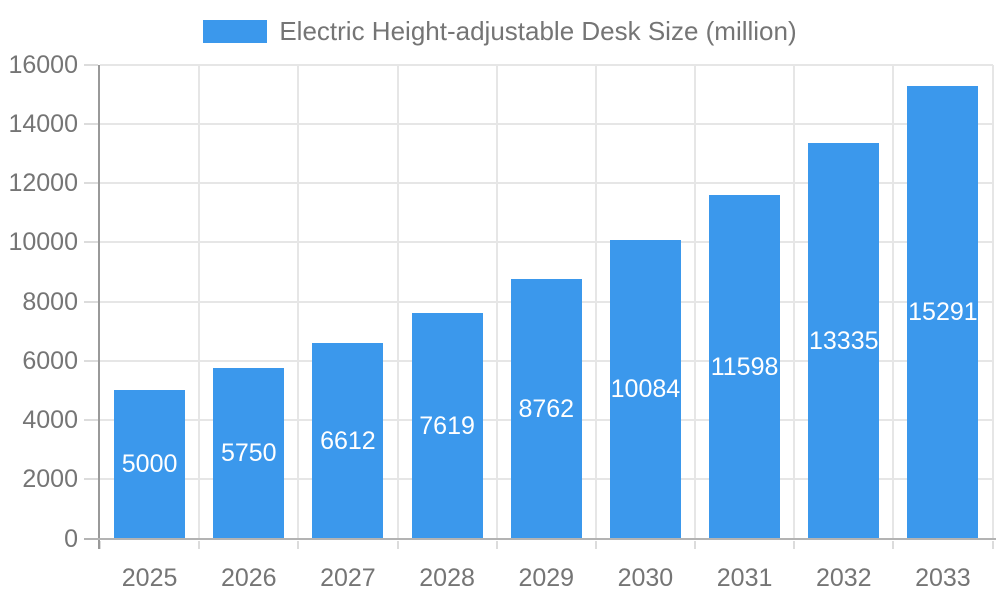  Describe the element at coordinates (943, 577) in the screenshot. I see `x-axis-tick-label: 2033` at that location.